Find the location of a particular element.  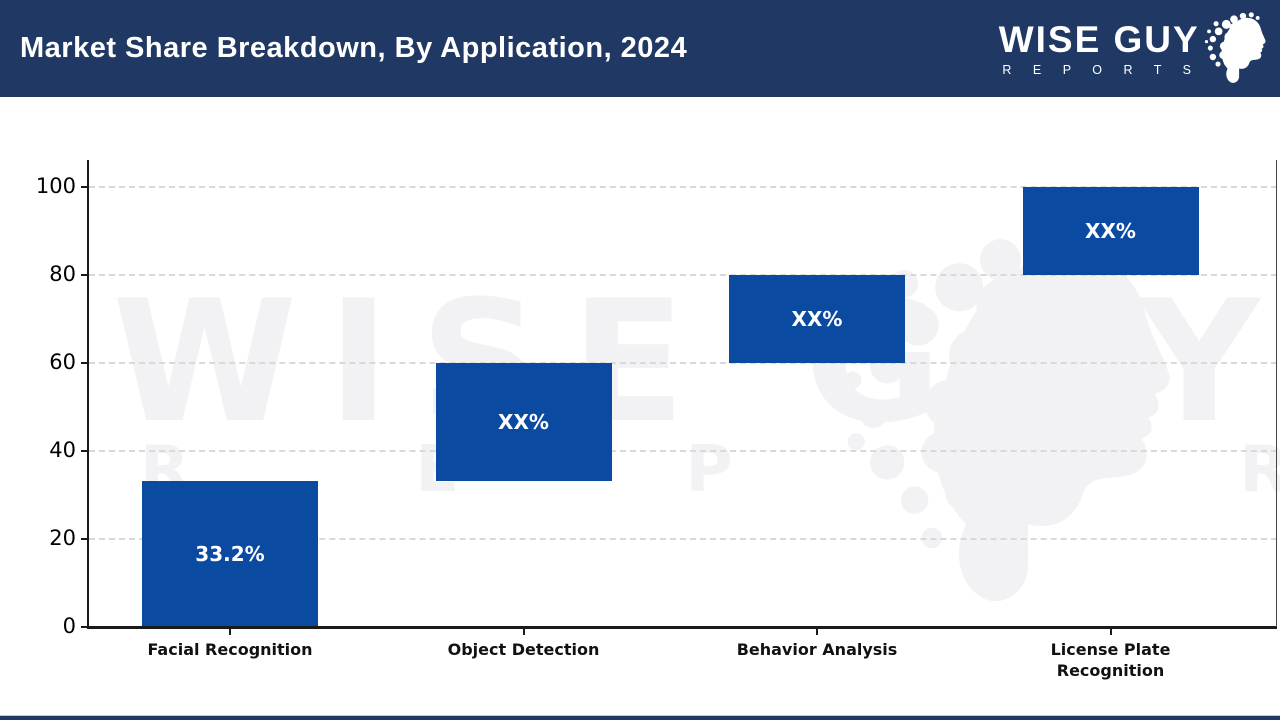

bar-2: XX% is located at coordinates (523, 422).